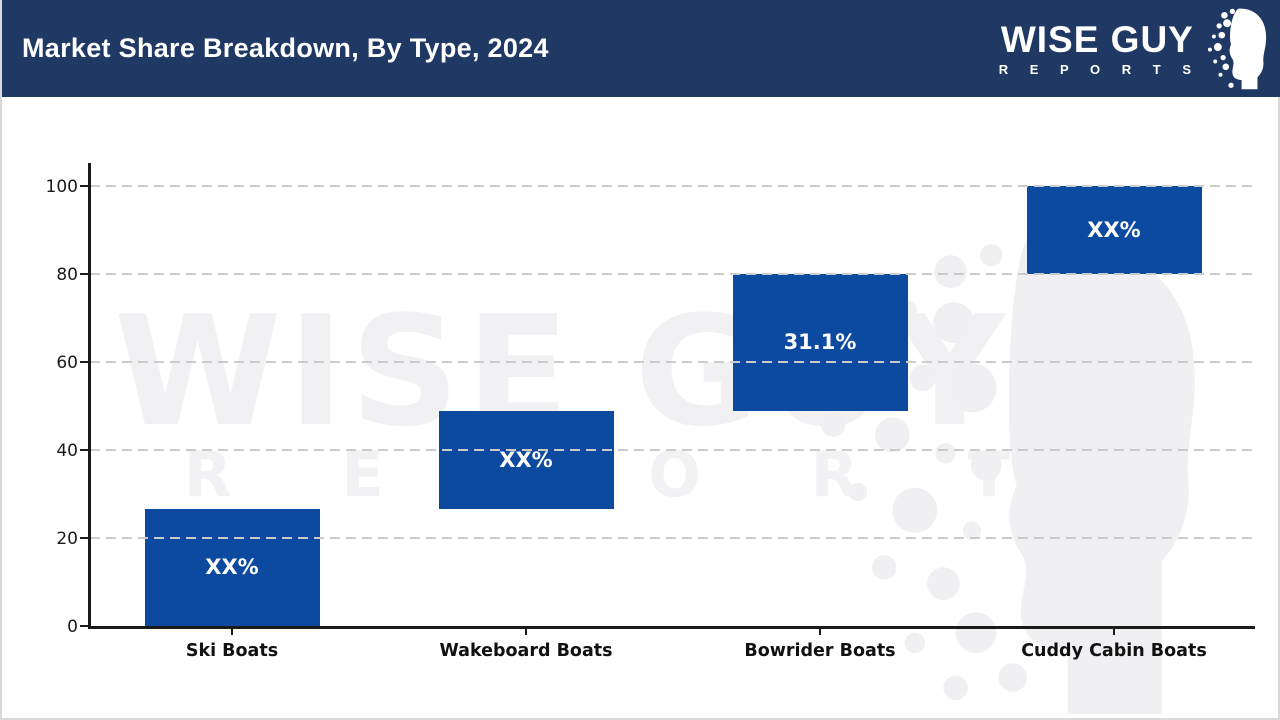 Image resolution: width=1280 pixels, height=720 pixels. Describe the element at coordinates (89, 395) in the screenshot. I see `y-axis-line` at that location.